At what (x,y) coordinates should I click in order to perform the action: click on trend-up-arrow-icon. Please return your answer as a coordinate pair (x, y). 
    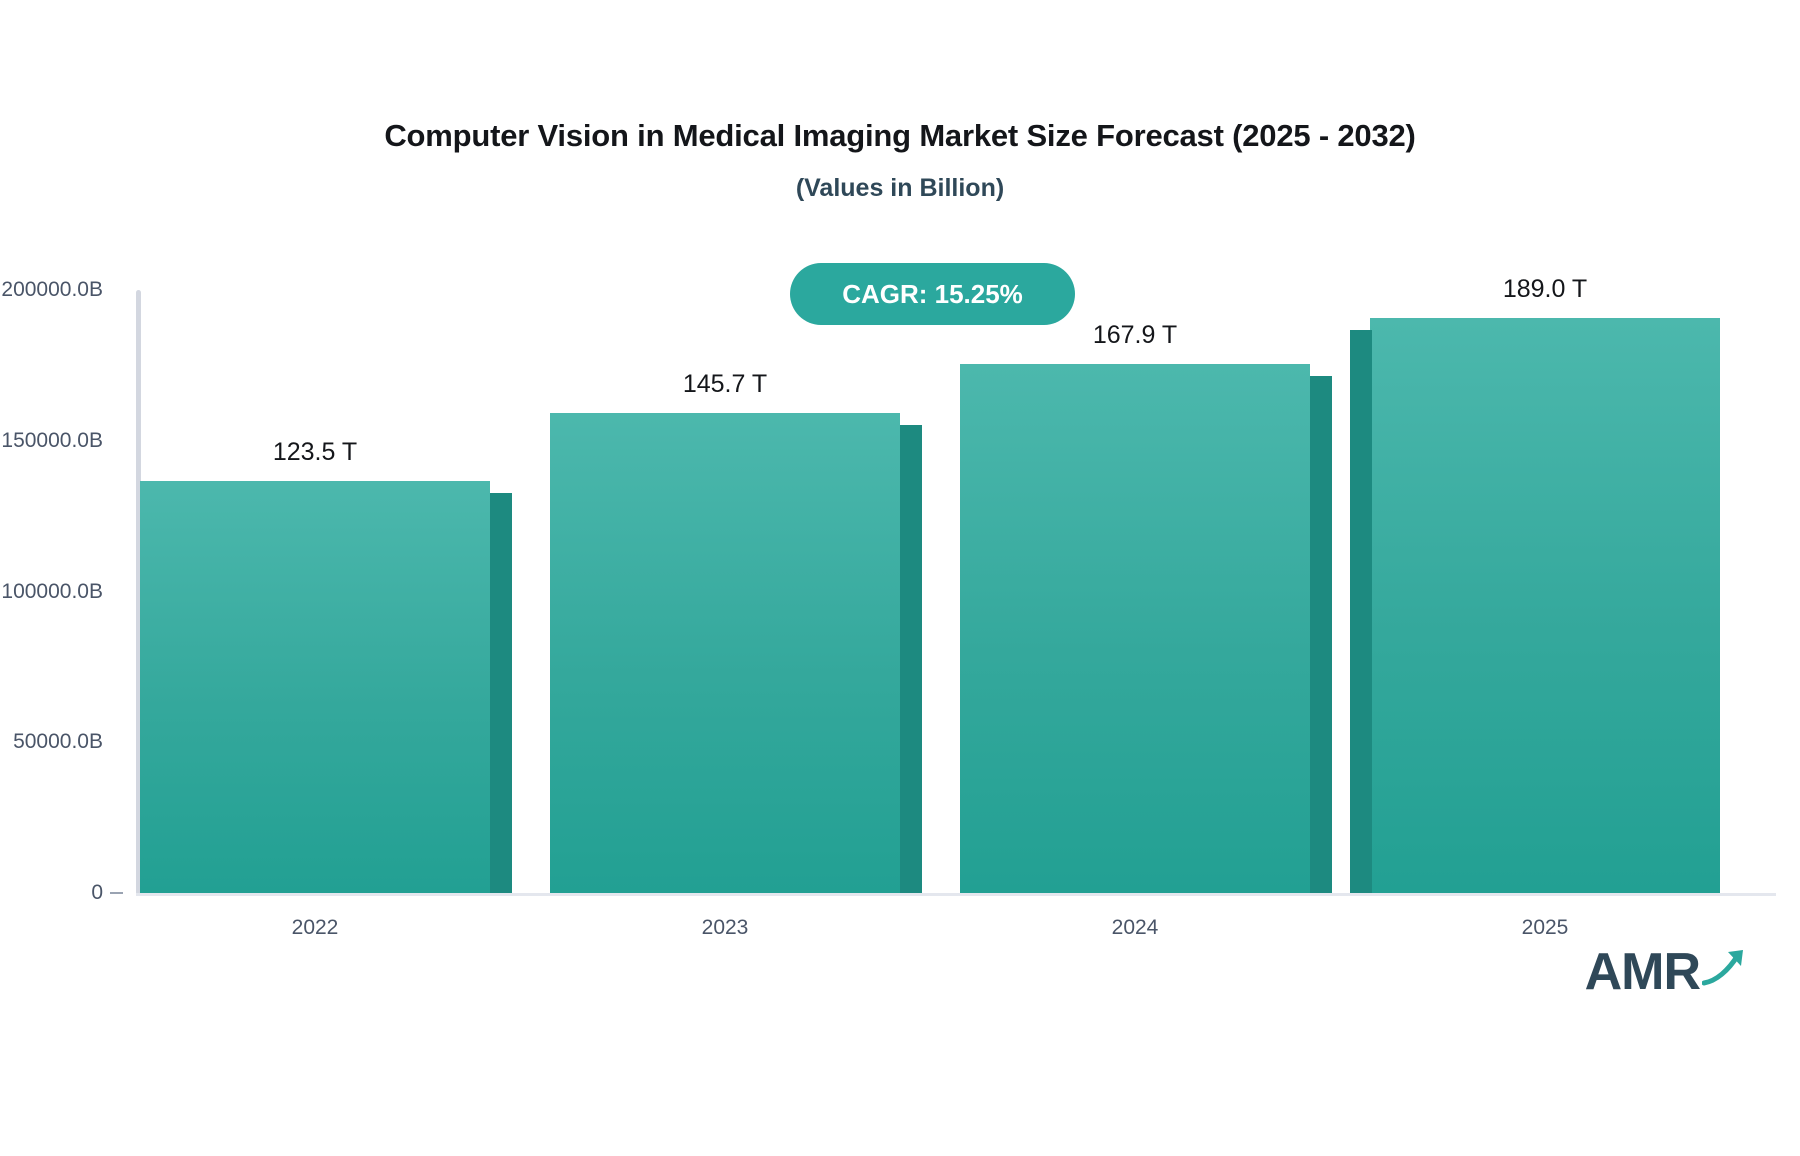
    Looking at the image, I should click on (1724, 969).